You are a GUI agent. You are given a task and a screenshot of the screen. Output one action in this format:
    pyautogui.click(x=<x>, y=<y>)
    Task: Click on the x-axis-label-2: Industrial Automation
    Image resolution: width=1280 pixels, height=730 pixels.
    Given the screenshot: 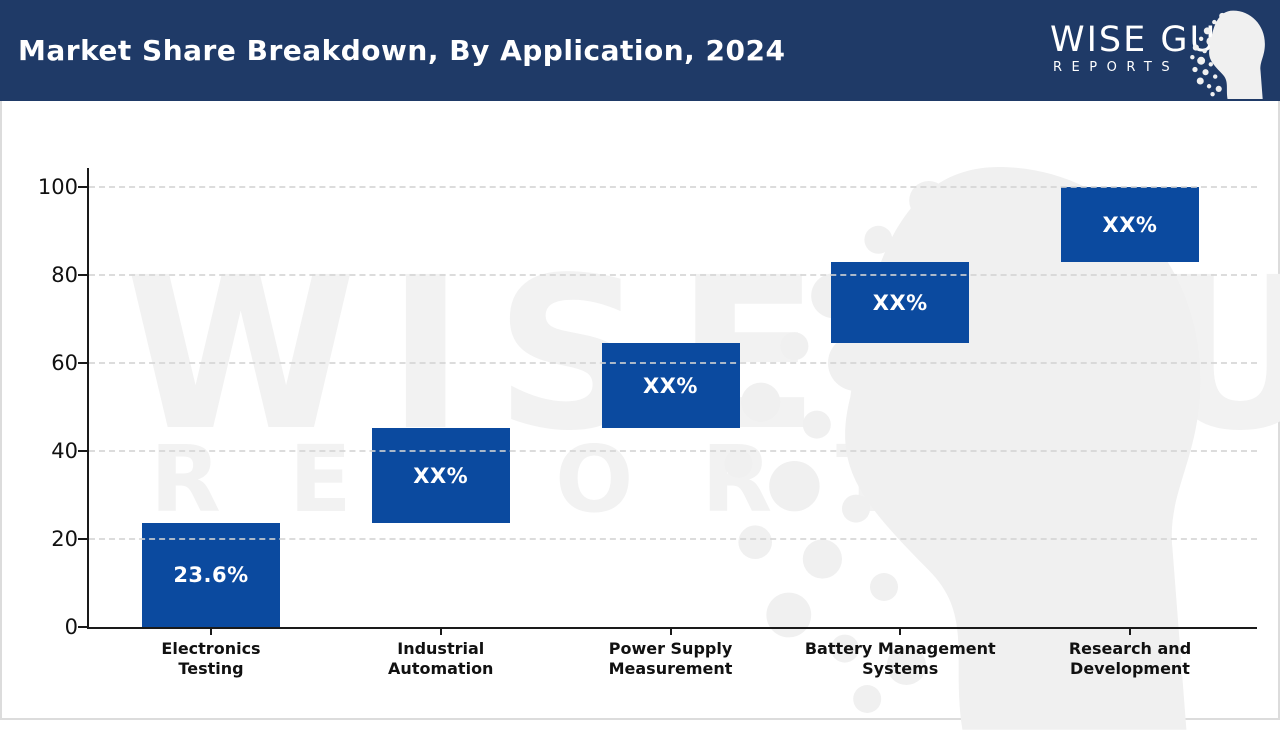 What is the action you would take?
    pyautogui.click(x=441, y=659)
    